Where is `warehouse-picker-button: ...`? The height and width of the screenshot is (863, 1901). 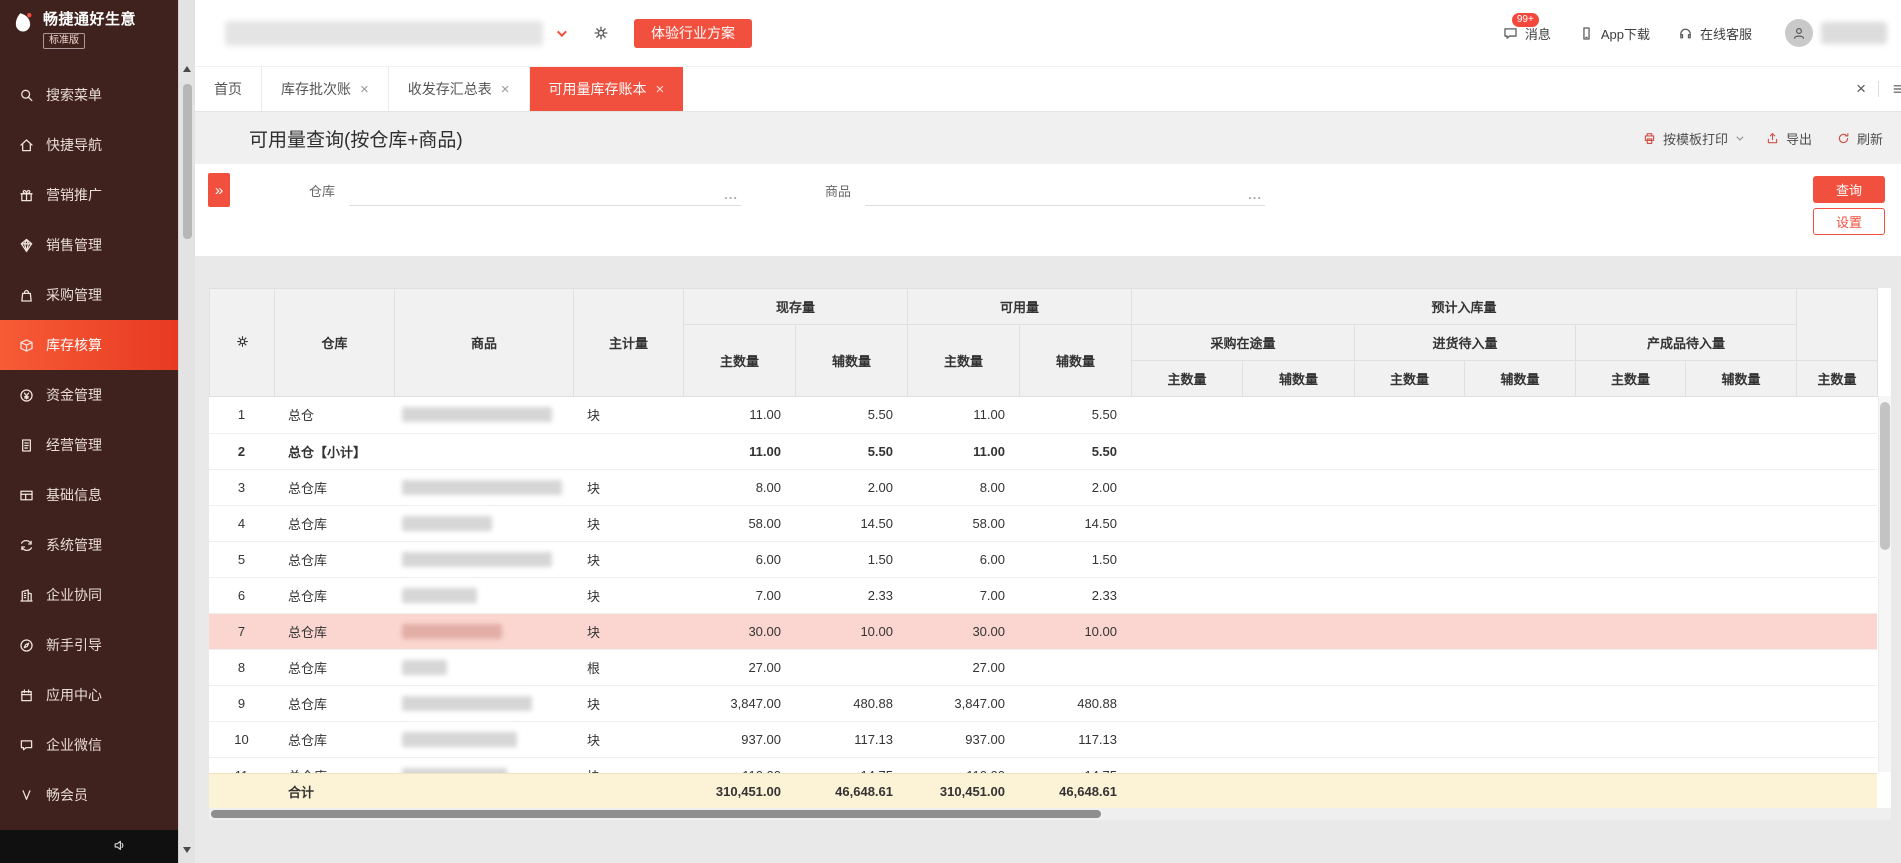 warehouse-picker-button: ... is located at coordinates (731, 194).